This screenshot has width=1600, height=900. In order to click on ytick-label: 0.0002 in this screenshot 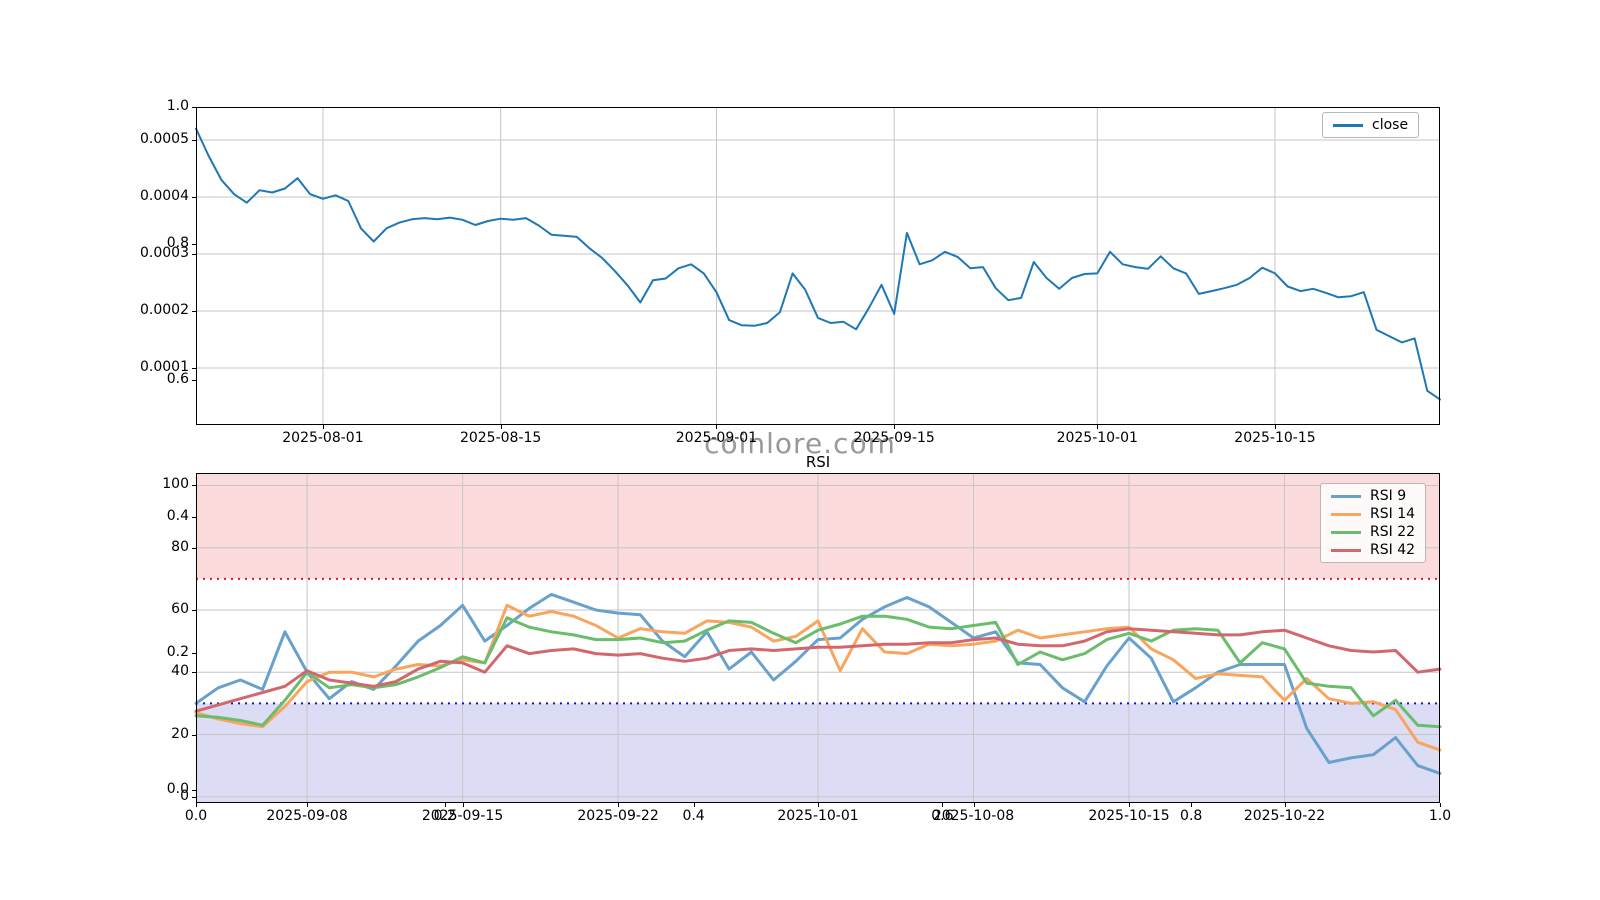, I will do `click(164, 310)`.